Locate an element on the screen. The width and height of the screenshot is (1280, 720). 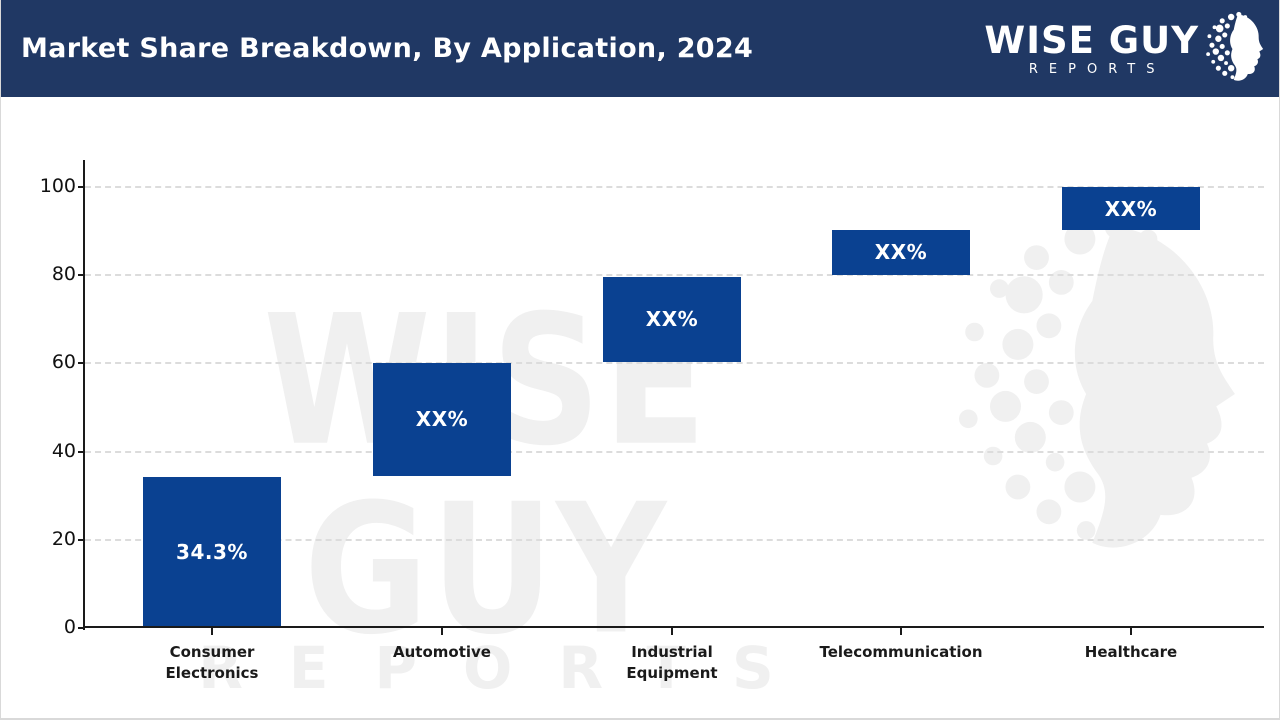
waterfall-bar-1: 34.3% is located at coordinates (212, 552).